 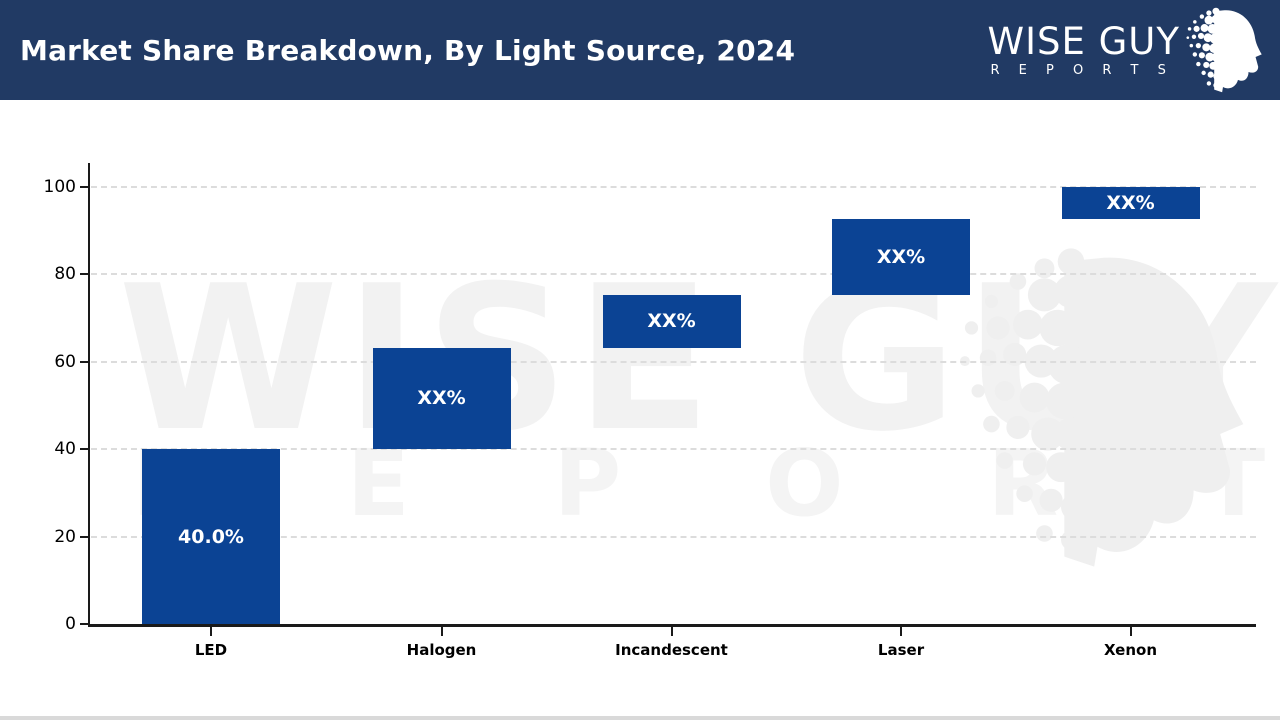 I want to click on xtick-mark-xenon, so click(x=1130, y=631).